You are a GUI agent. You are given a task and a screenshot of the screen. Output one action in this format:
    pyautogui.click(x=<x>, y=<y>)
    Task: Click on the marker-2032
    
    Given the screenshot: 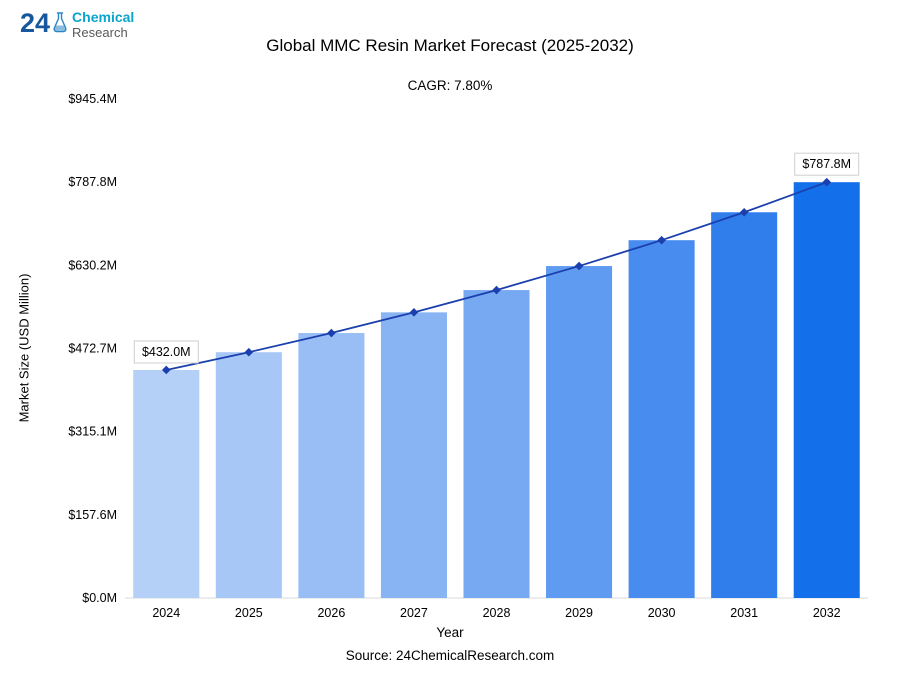 What is the action you would take?
    pyautogui.click(x=827, y=182)
    